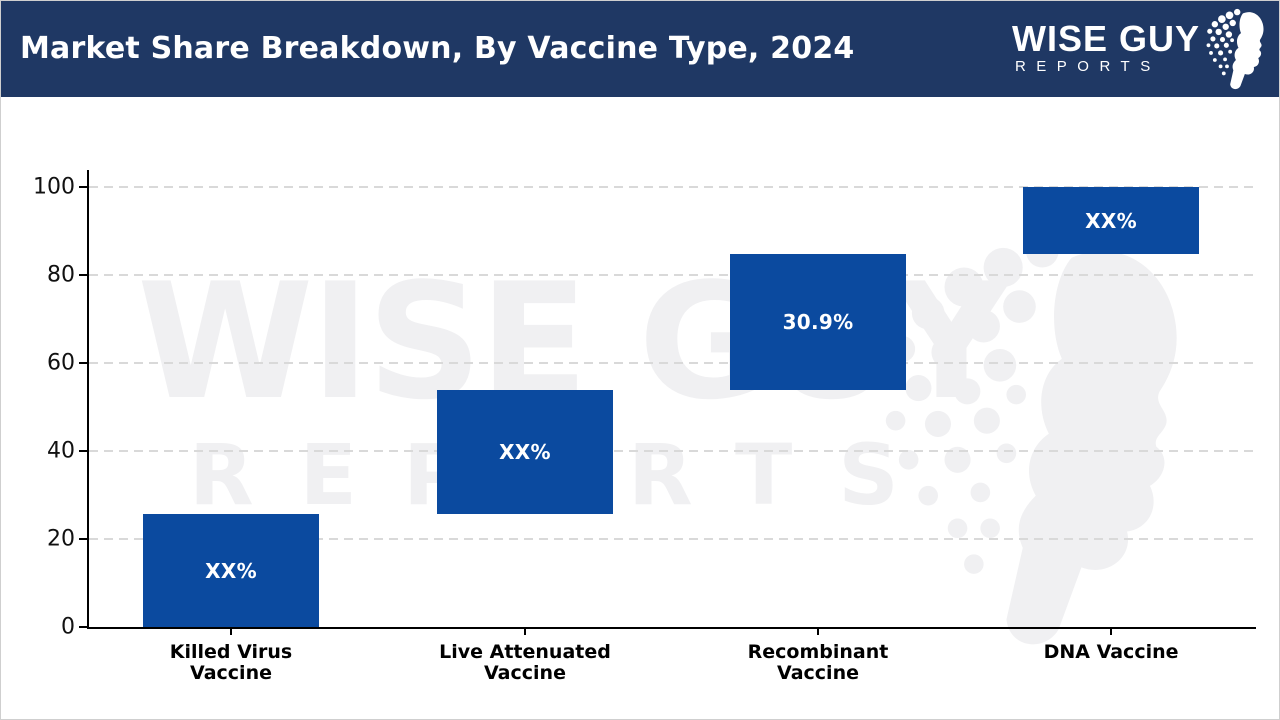 The width and height of the screenshot is (1280, 720). I want to click on y-tick-label-80: 80, so click(61, 275).